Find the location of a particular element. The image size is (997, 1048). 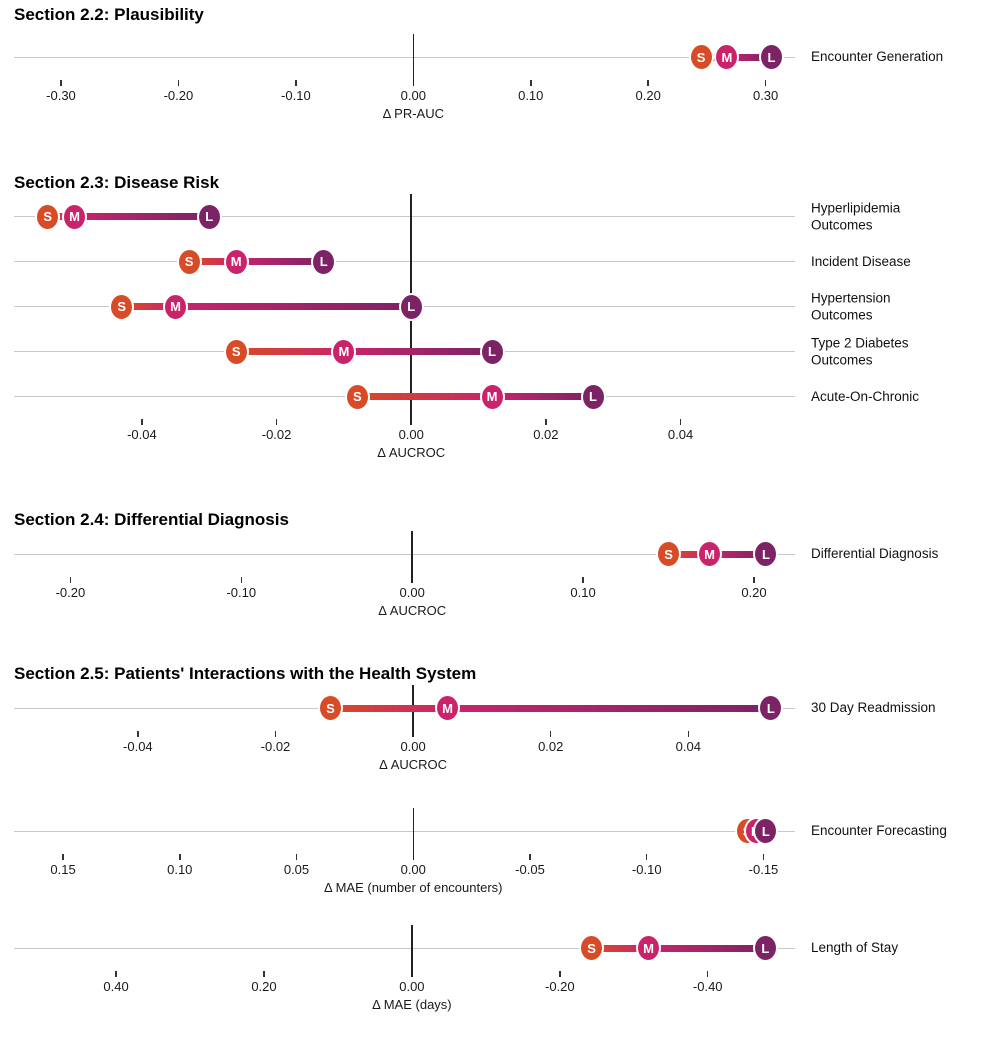

plot-area: S M L Differential Diagnosis is located at coordinates (498, 557).